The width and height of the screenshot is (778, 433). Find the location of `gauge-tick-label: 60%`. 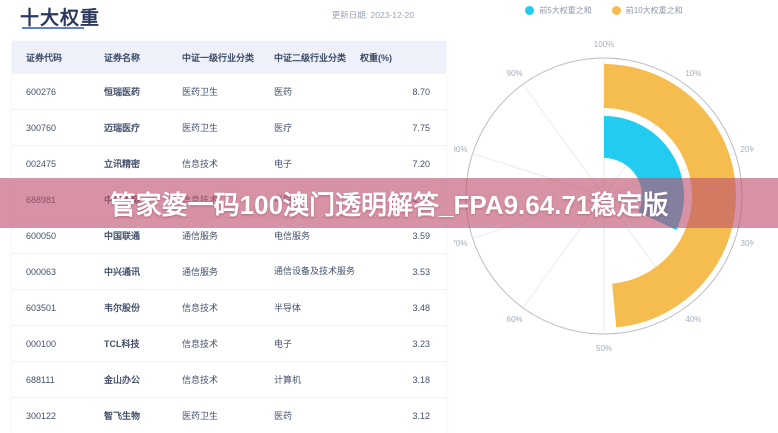

gauge-tick-label: 60% is located at coordinates (515, 319).